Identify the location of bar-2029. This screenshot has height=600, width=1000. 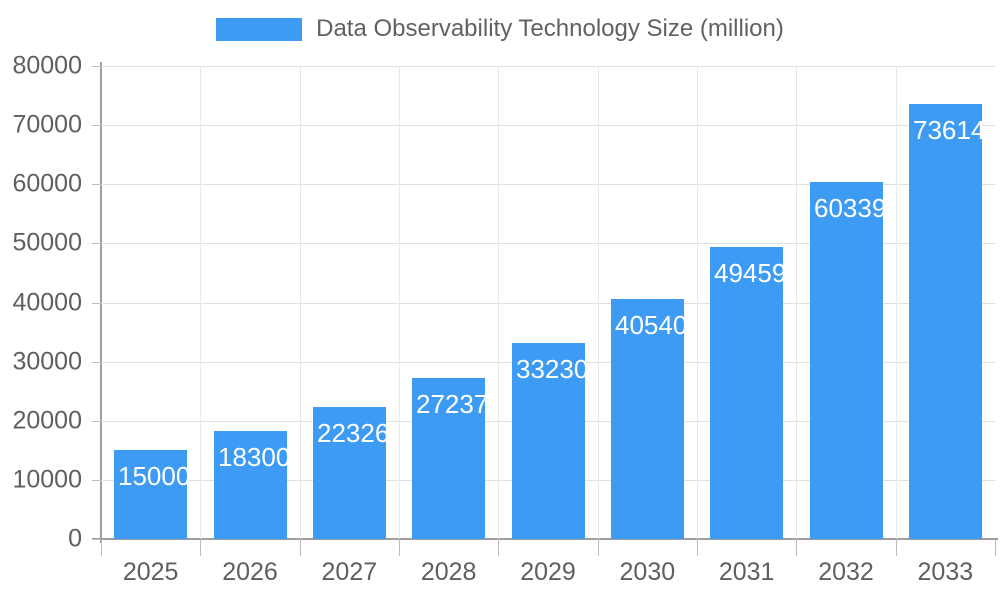
(548, 441).